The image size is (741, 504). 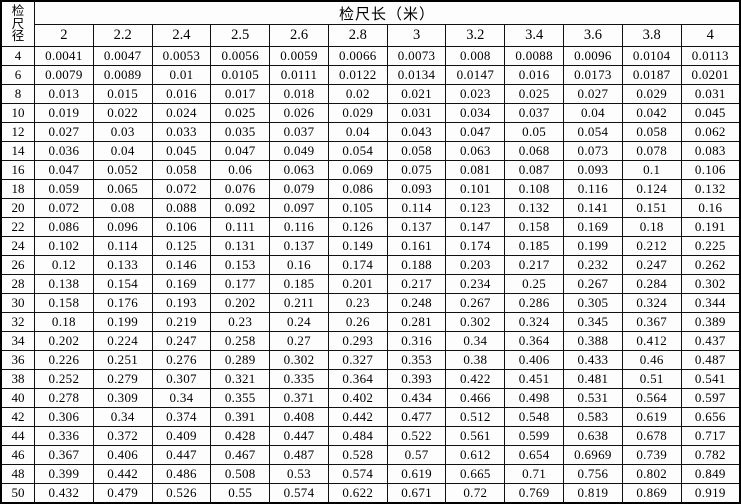 What do you see at coordinates (181, 35) in the screenshot?
I see `column-header: 2.4` at bounding box center [181, 35].